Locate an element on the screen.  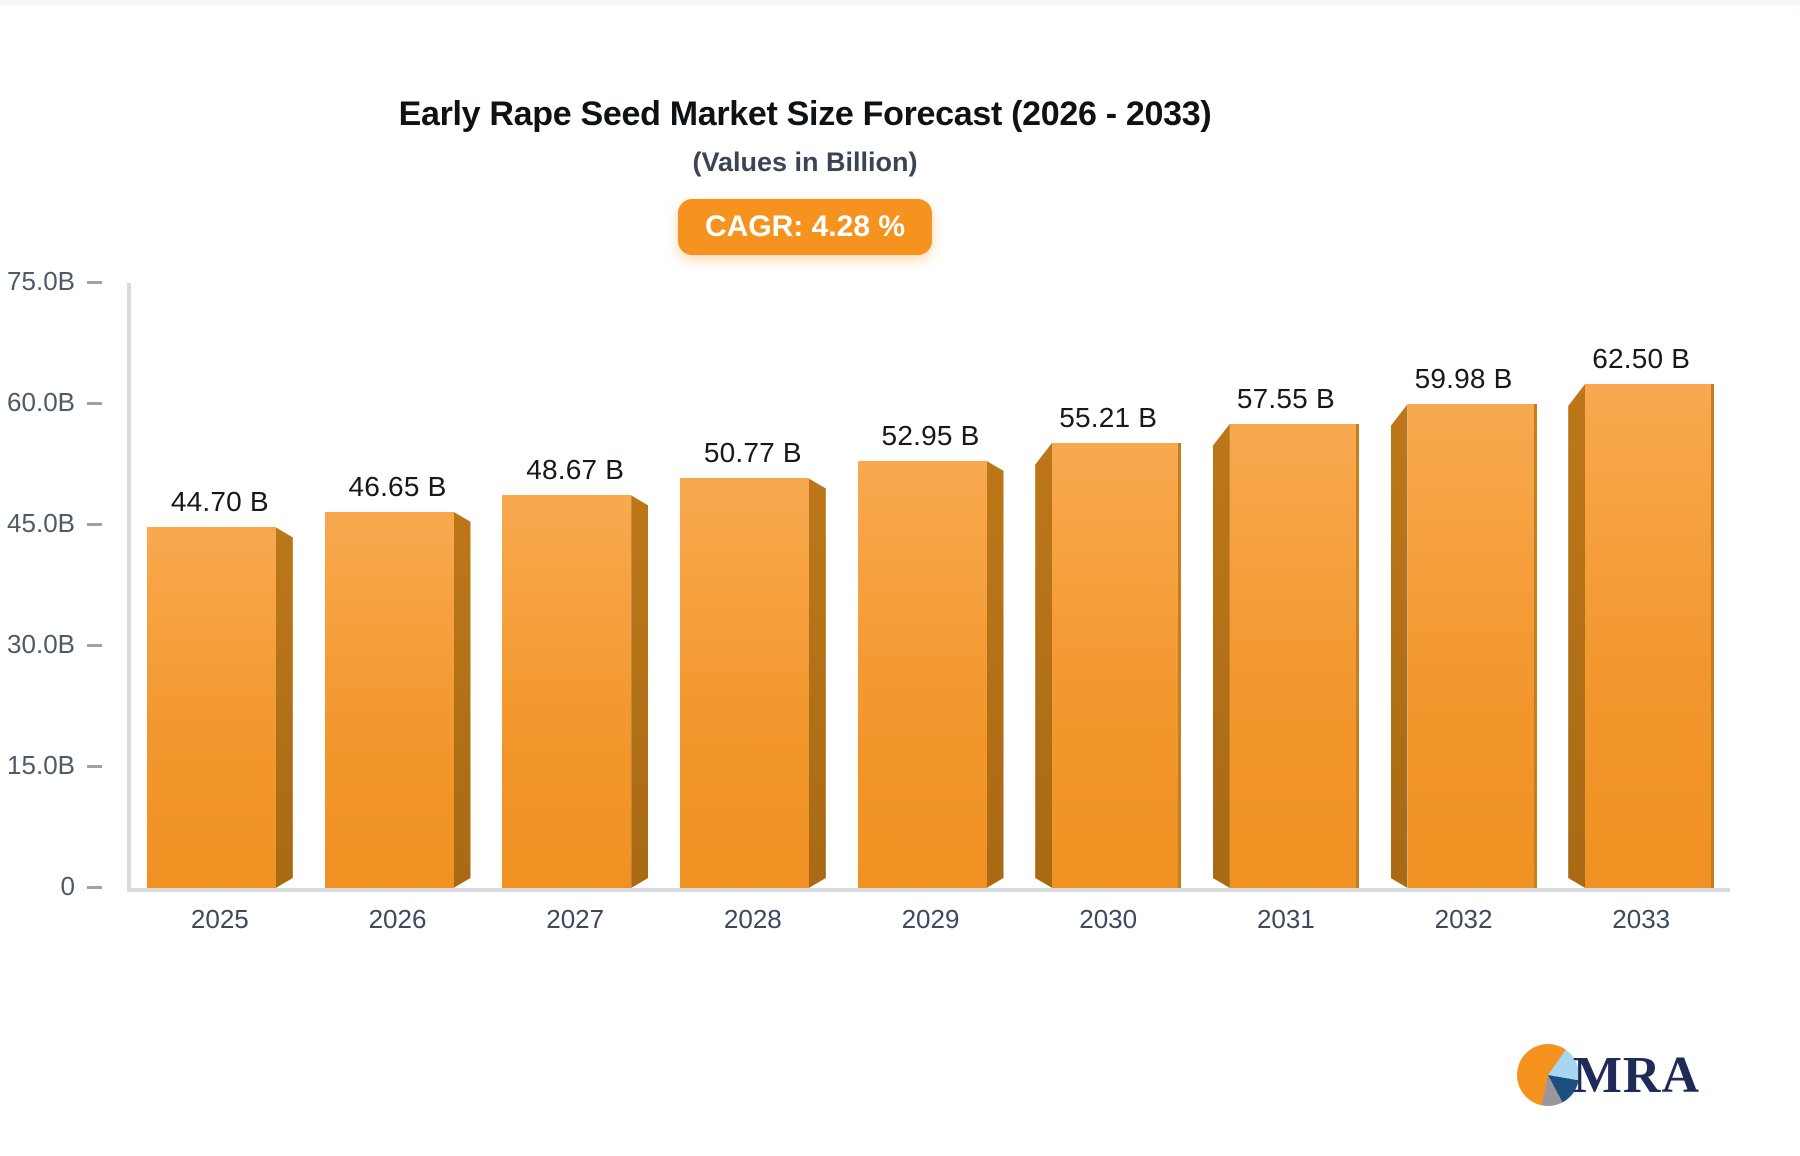
chart-subtitle: (Values in Billion) is located at coordinates (805, 162).